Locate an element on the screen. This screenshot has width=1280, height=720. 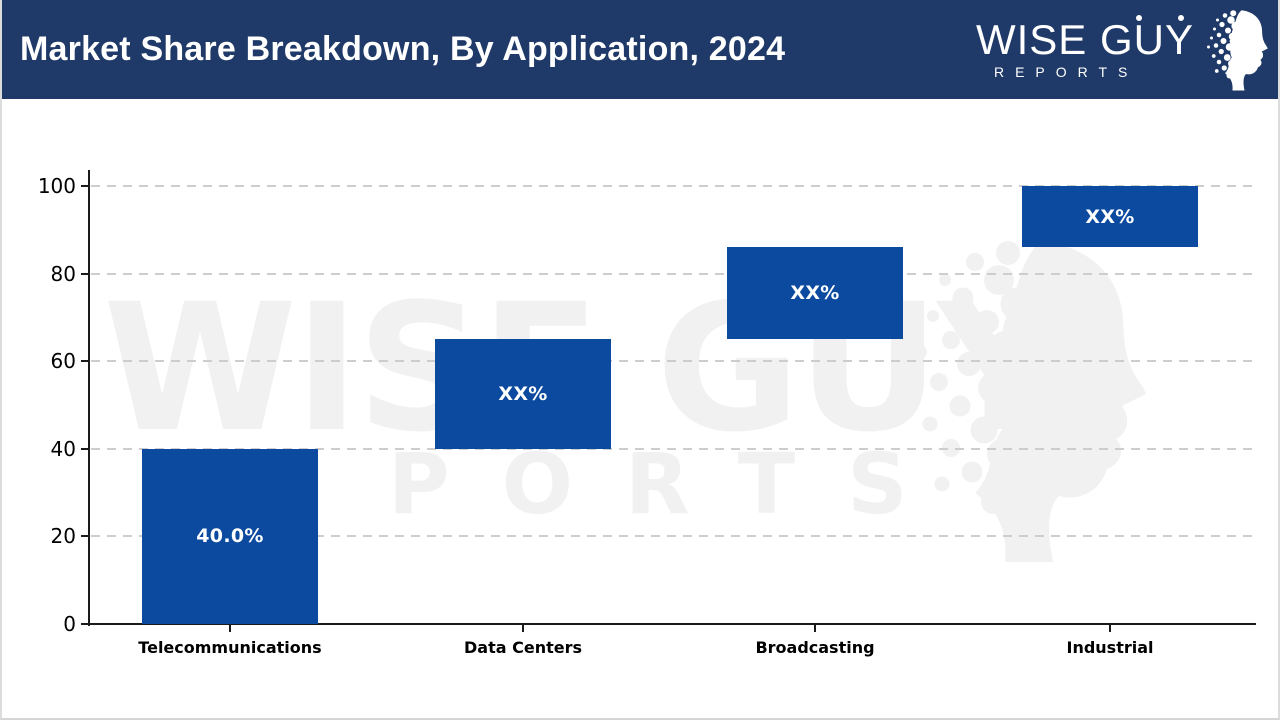
bar-industrial: XX% is located at coordinates (1110, 217).